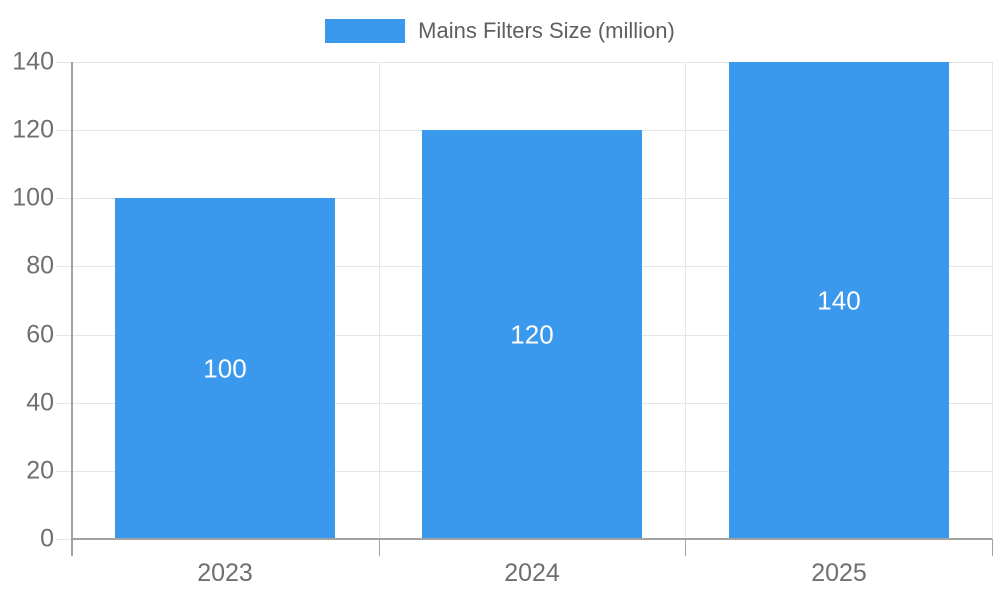 The height and width of the screenshot is (600, 1000). I want to click on bar-2023, so click(225, 368).